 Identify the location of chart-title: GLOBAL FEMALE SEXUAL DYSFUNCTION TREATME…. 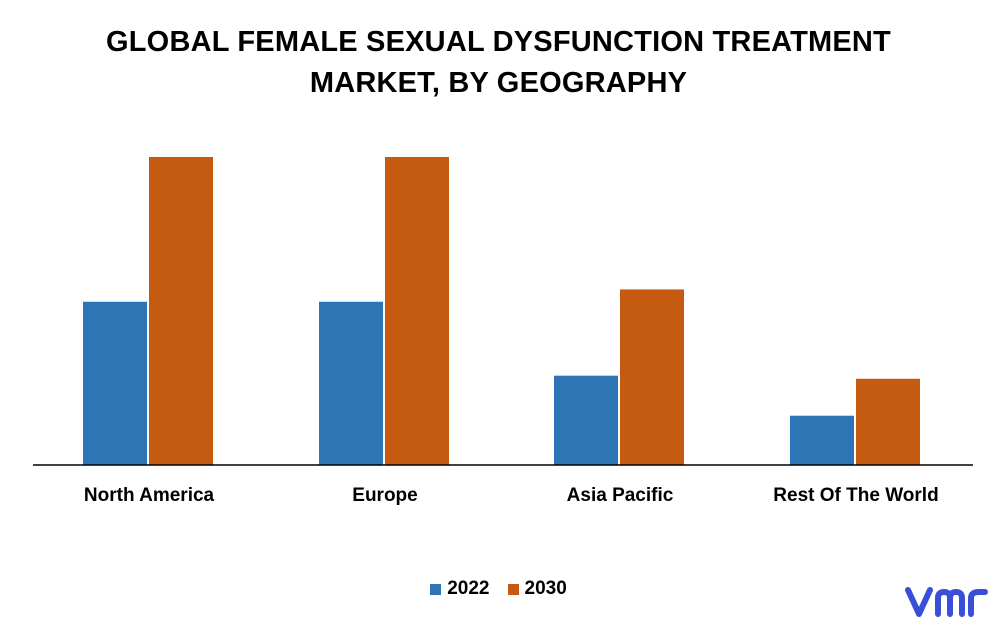
(498, 63).